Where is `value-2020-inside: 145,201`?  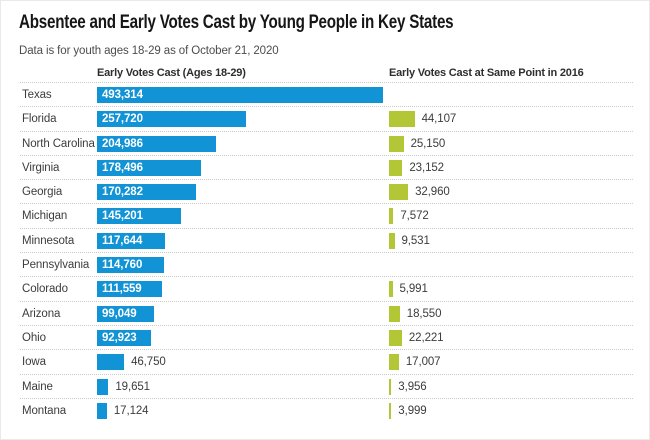
value-2020-inside: 145,201 is located at coordinates (122, 216).